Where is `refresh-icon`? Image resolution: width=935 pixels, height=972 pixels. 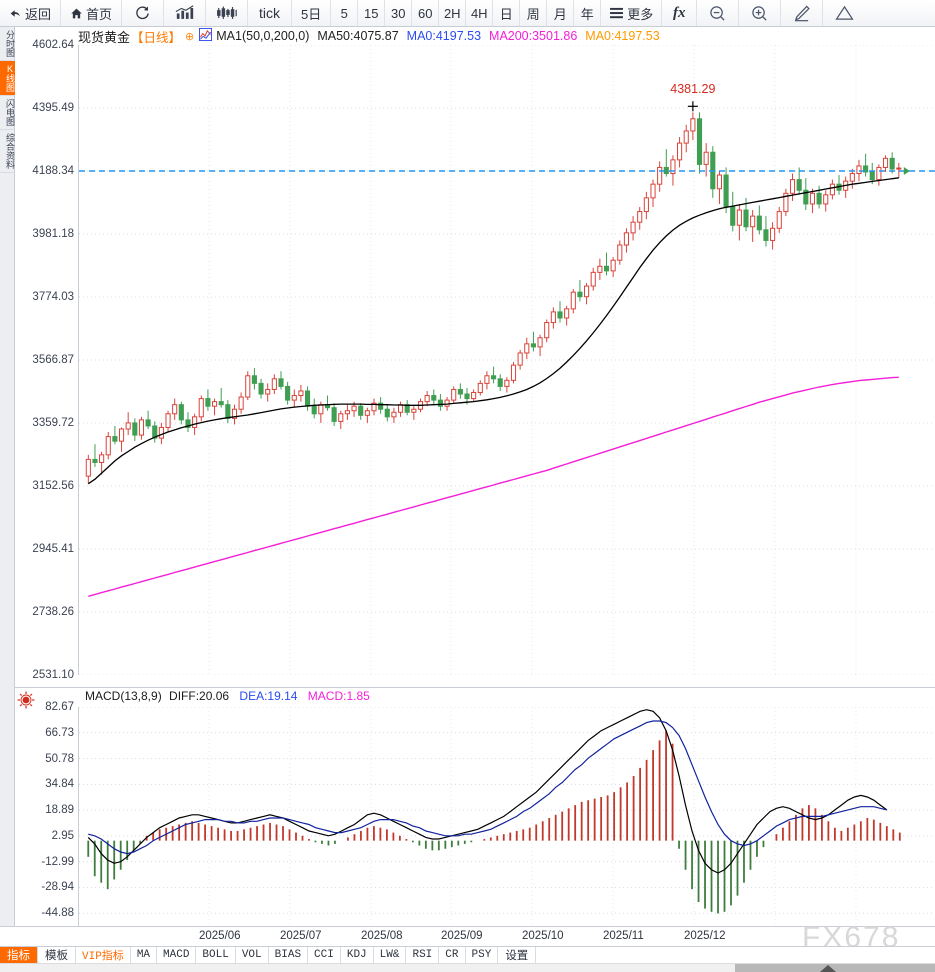
refresh-icon is located at coordinates (142, 12).